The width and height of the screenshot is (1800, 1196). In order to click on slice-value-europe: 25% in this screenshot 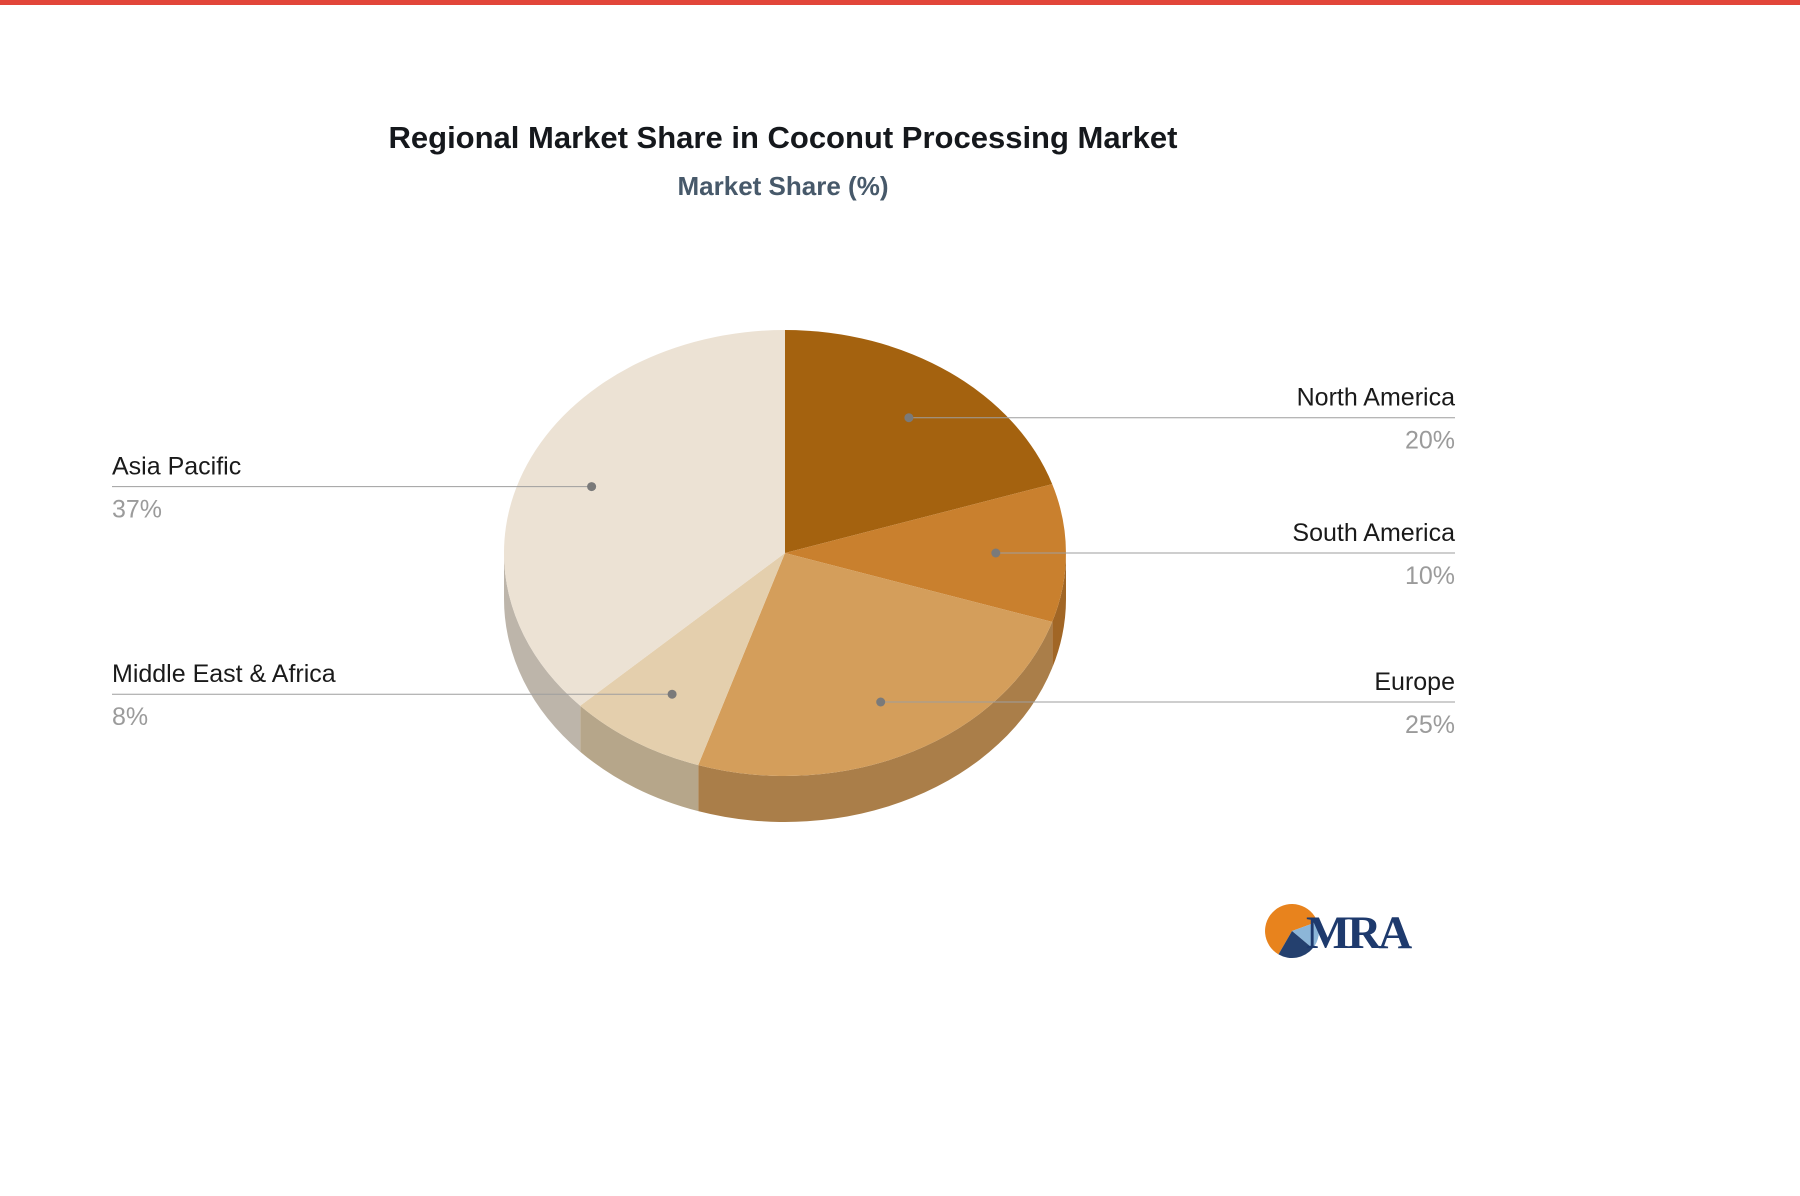, I will do `click(1430, 725)`.